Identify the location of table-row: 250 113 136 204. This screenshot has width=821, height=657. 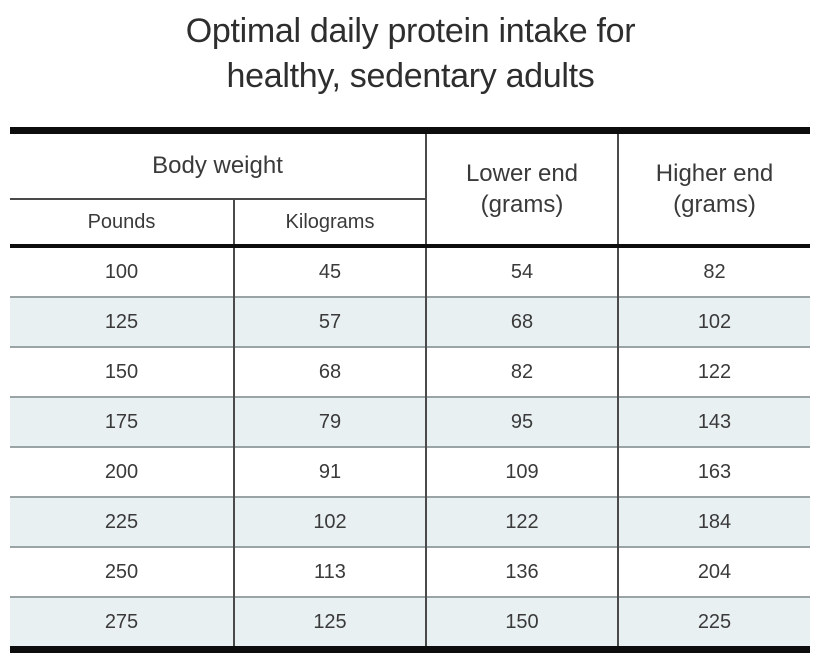
(410, 571).